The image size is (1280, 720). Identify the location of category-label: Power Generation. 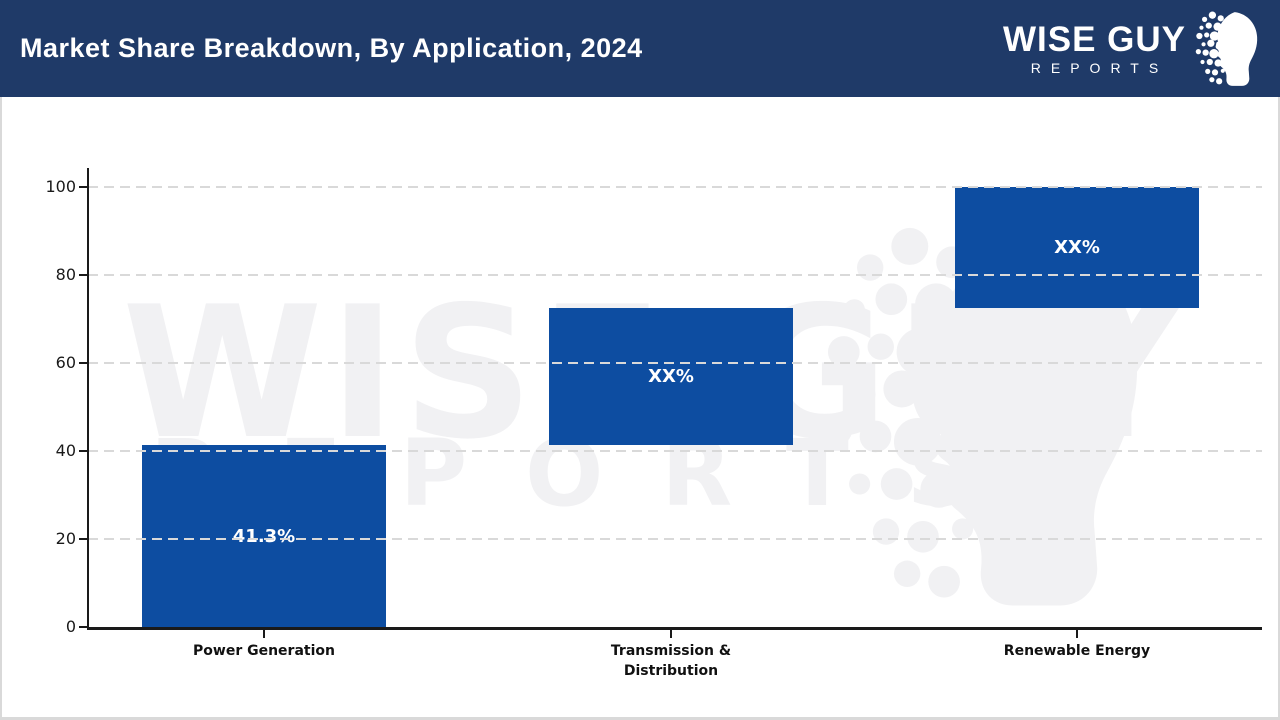
(264, 651).